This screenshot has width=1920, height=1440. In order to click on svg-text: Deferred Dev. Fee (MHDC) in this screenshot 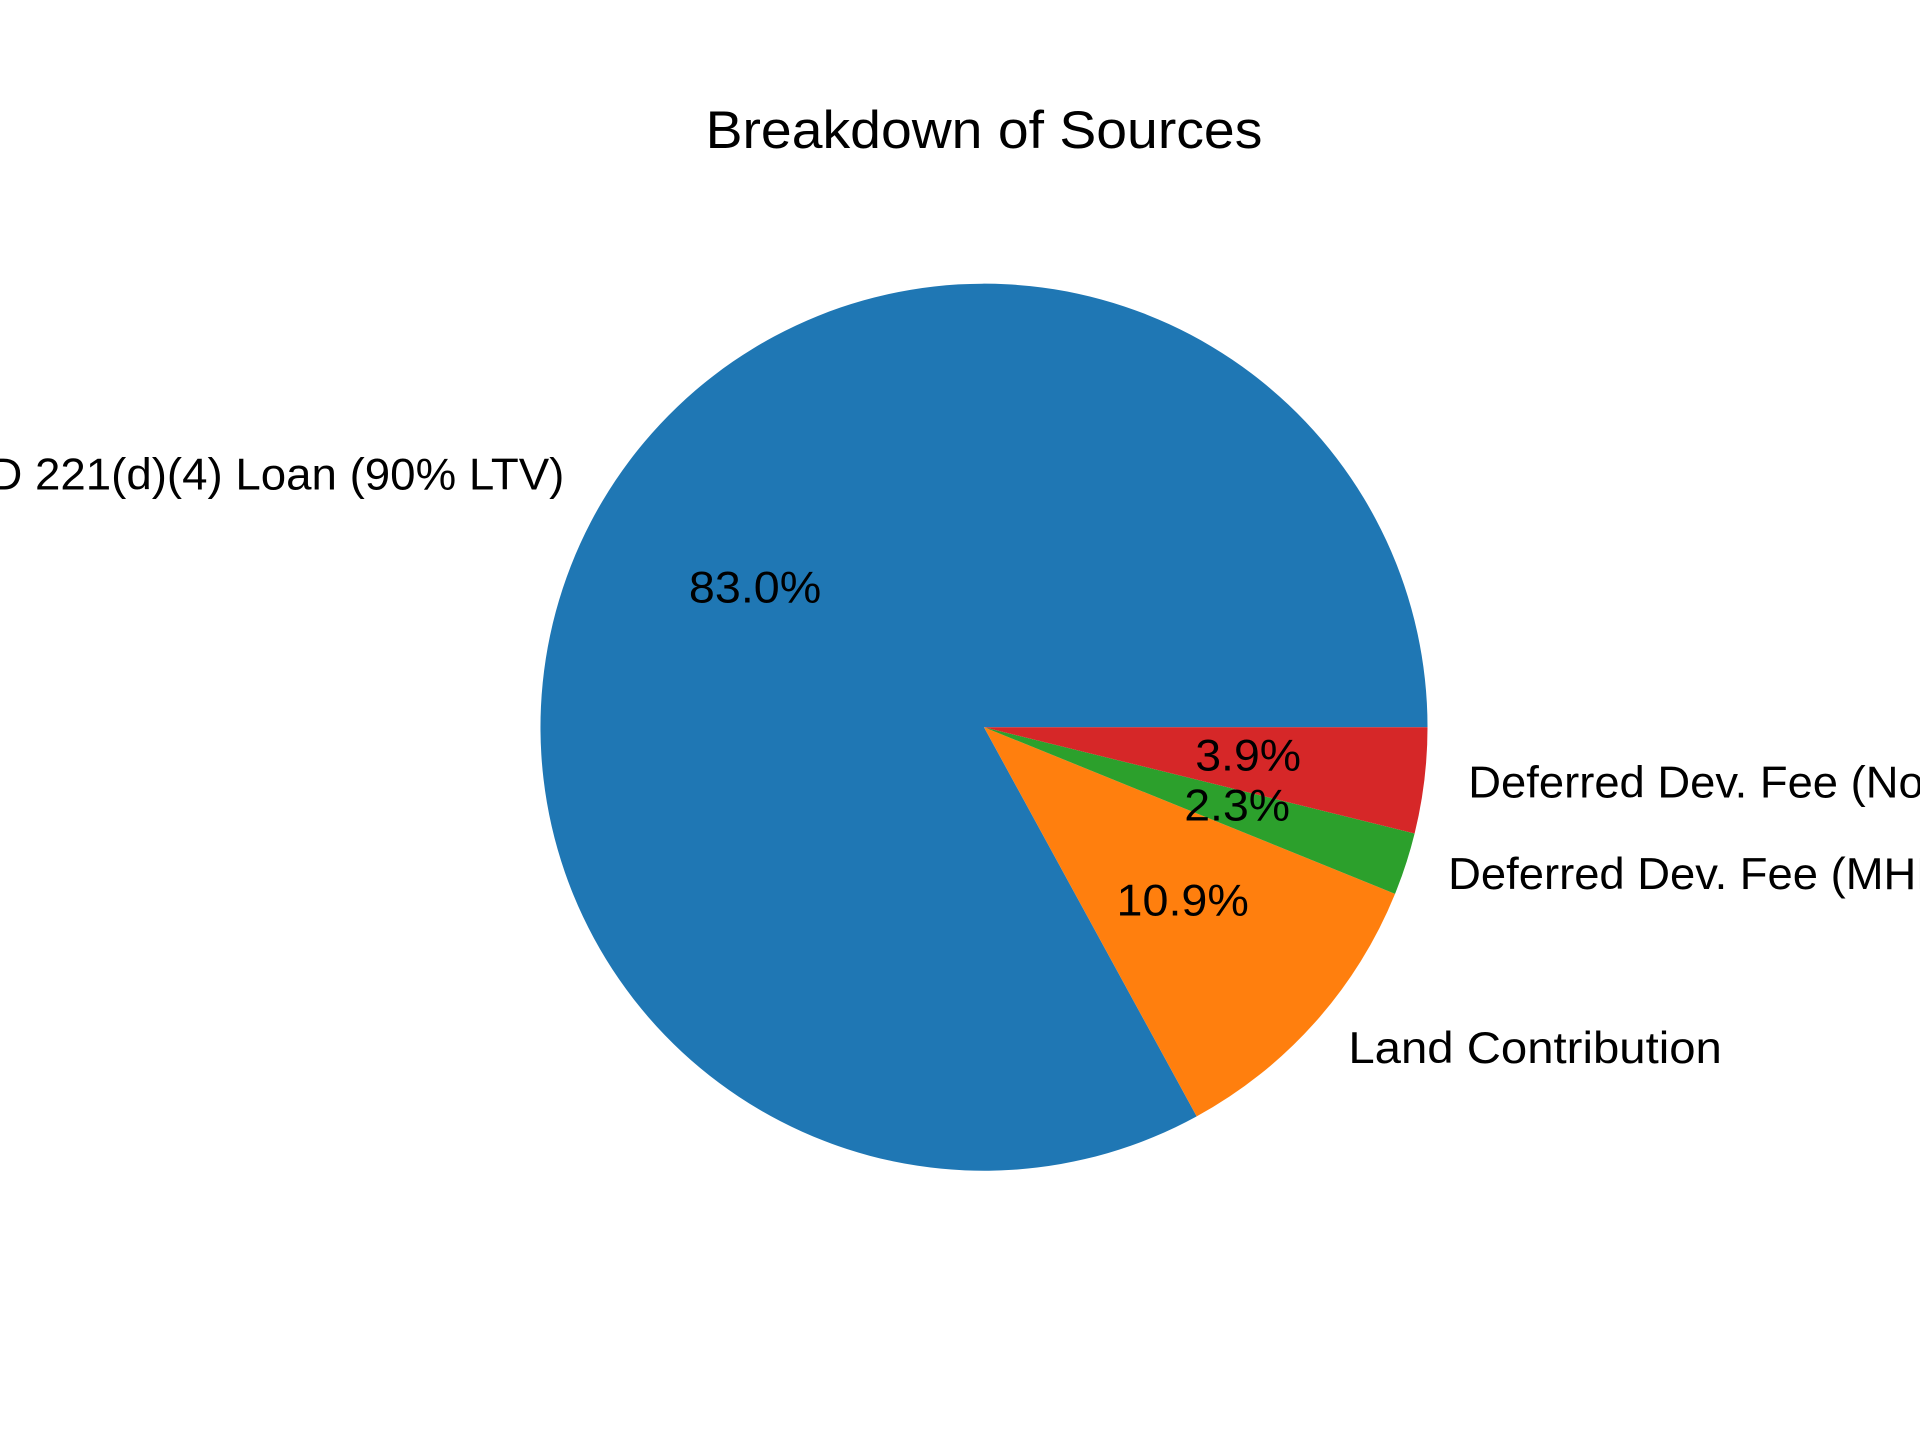, I will do `click(1684, 874)`.